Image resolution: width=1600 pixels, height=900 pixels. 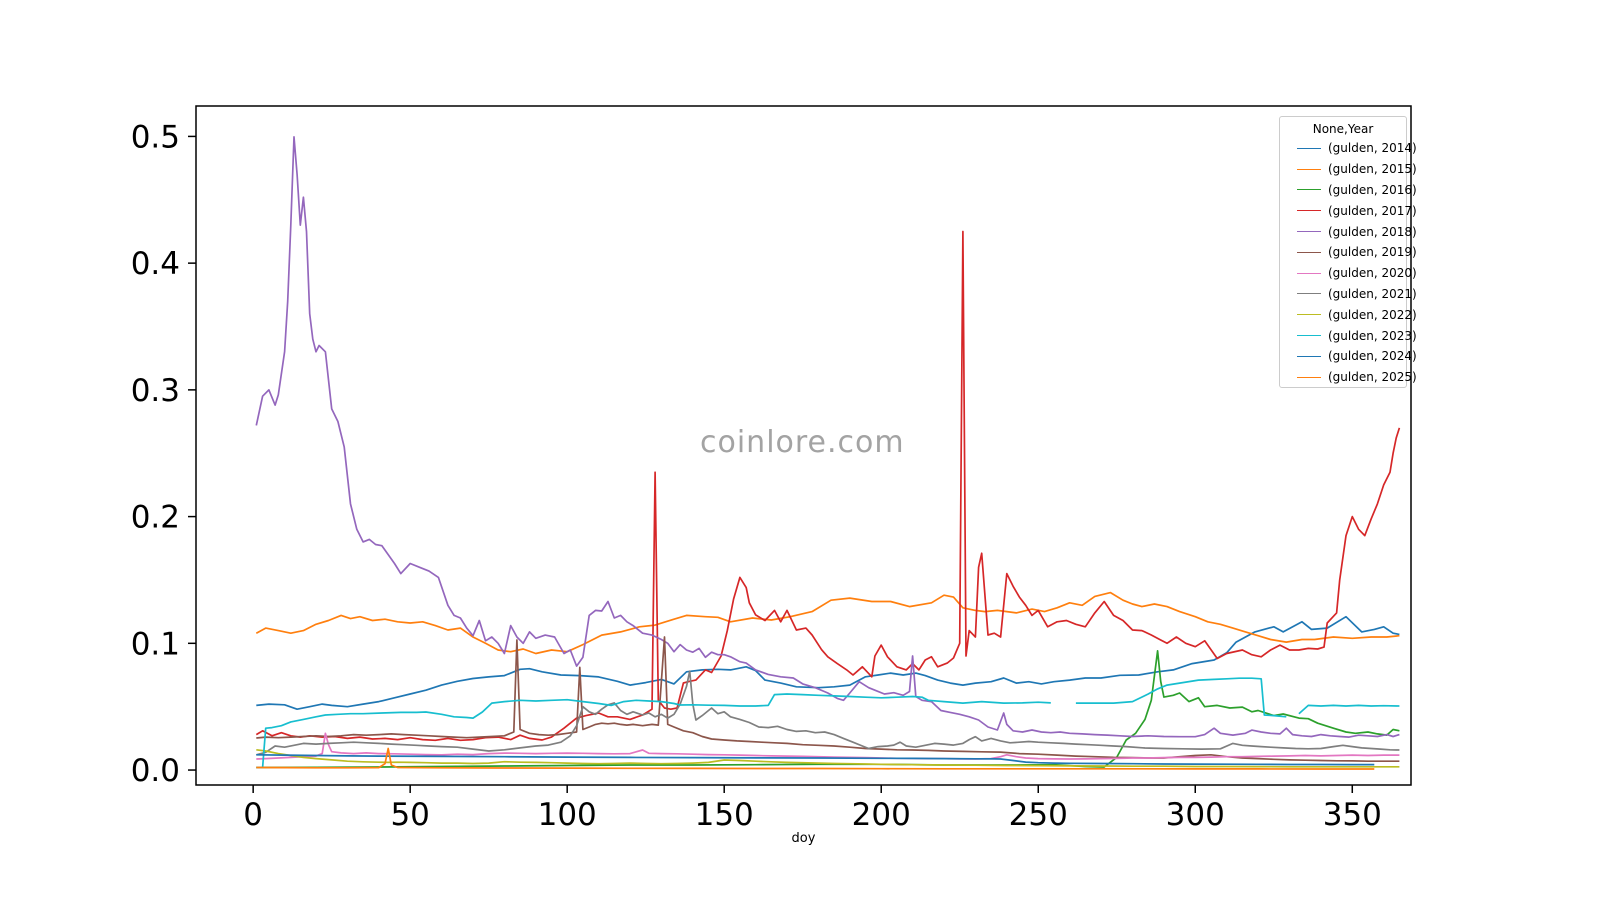 I want to click on legend-label: (gulden, 2016), so click(x=1372, y=189).